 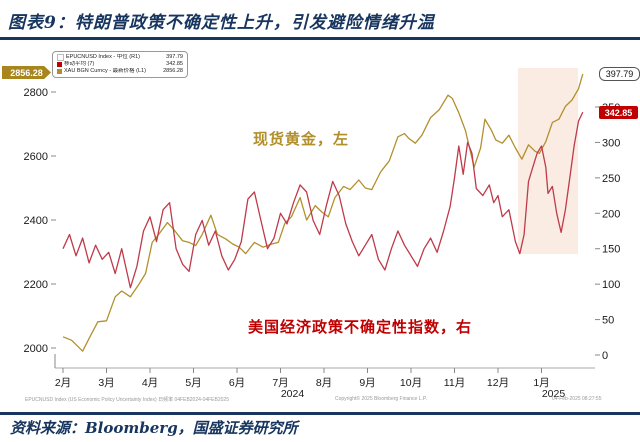 I want to click on legend-row-epu-index: EPUCNUSD Index - 中位 (R1) 397.79, so click(x=120, y=57).